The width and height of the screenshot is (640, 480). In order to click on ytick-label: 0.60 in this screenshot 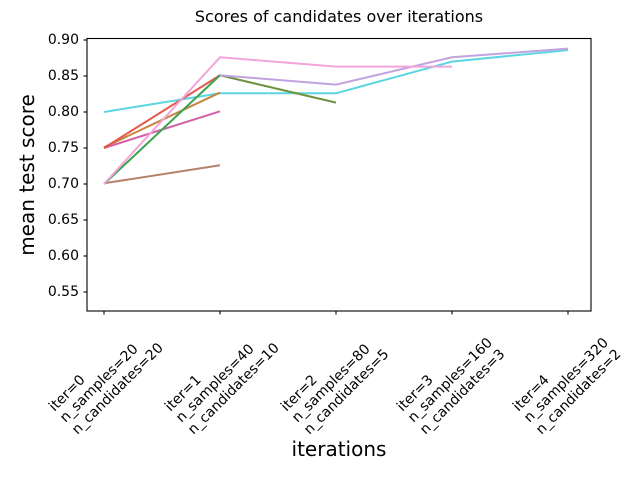, I will do `click(63, 256)`.